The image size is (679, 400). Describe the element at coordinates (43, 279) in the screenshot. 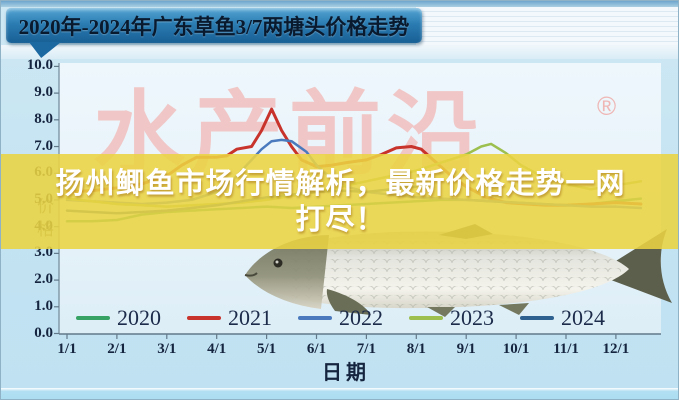

I see `y-tick-label: 2.0` at that location.